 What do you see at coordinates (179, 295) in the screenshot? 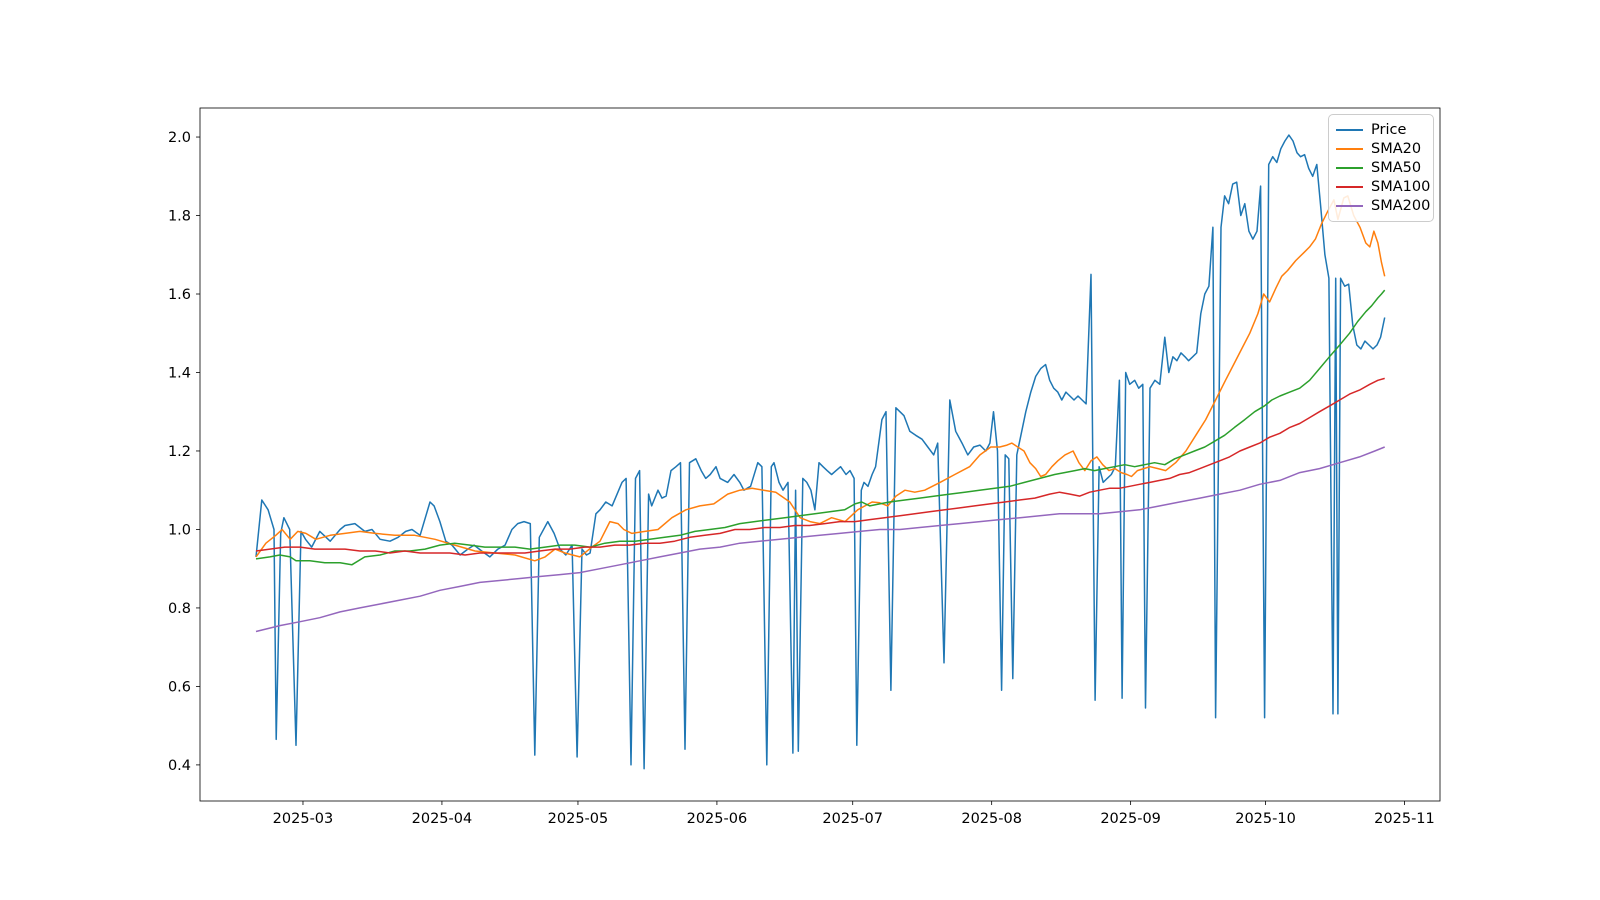
I see `y-tick-label: 1.6` at bounding box center [179, 295].